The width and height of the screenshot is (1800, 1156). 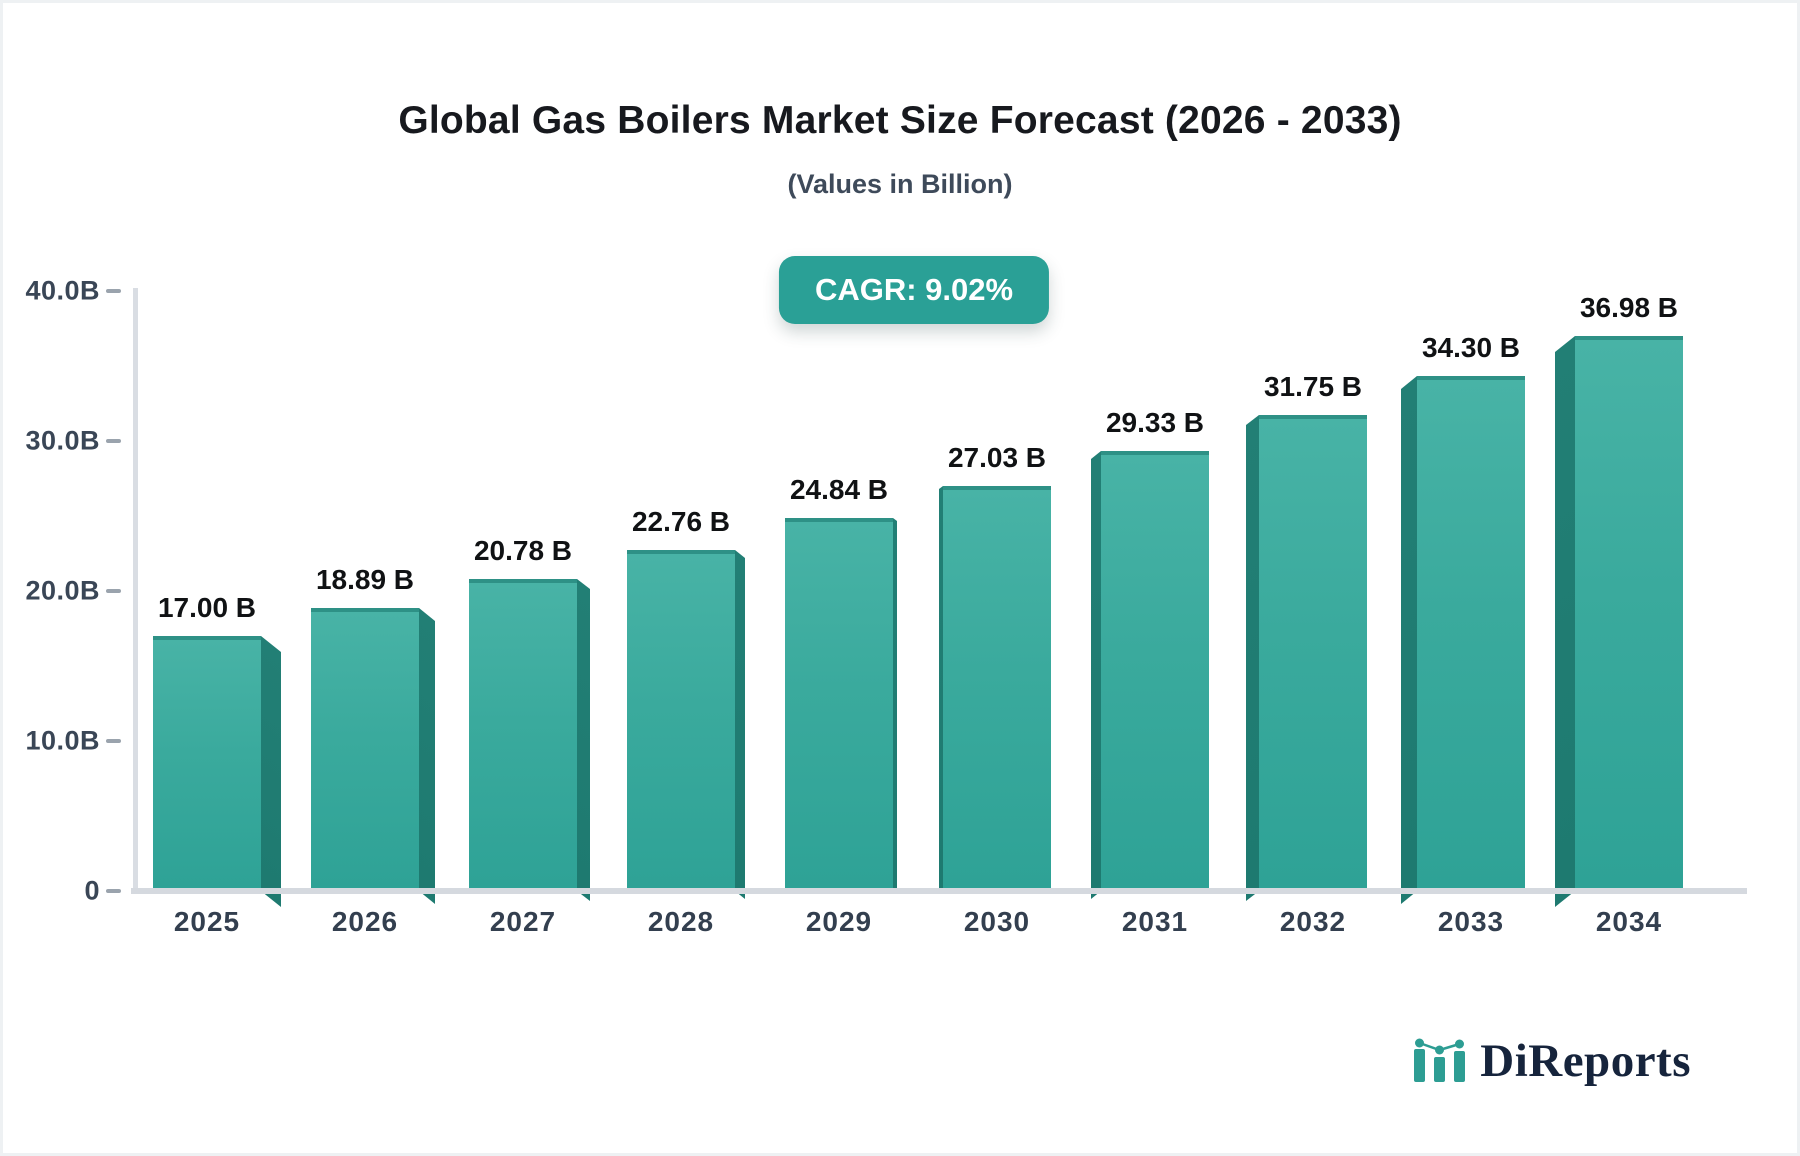 I want to click on x-axis-label-2033: 2033, so click(x=1471, y=921).